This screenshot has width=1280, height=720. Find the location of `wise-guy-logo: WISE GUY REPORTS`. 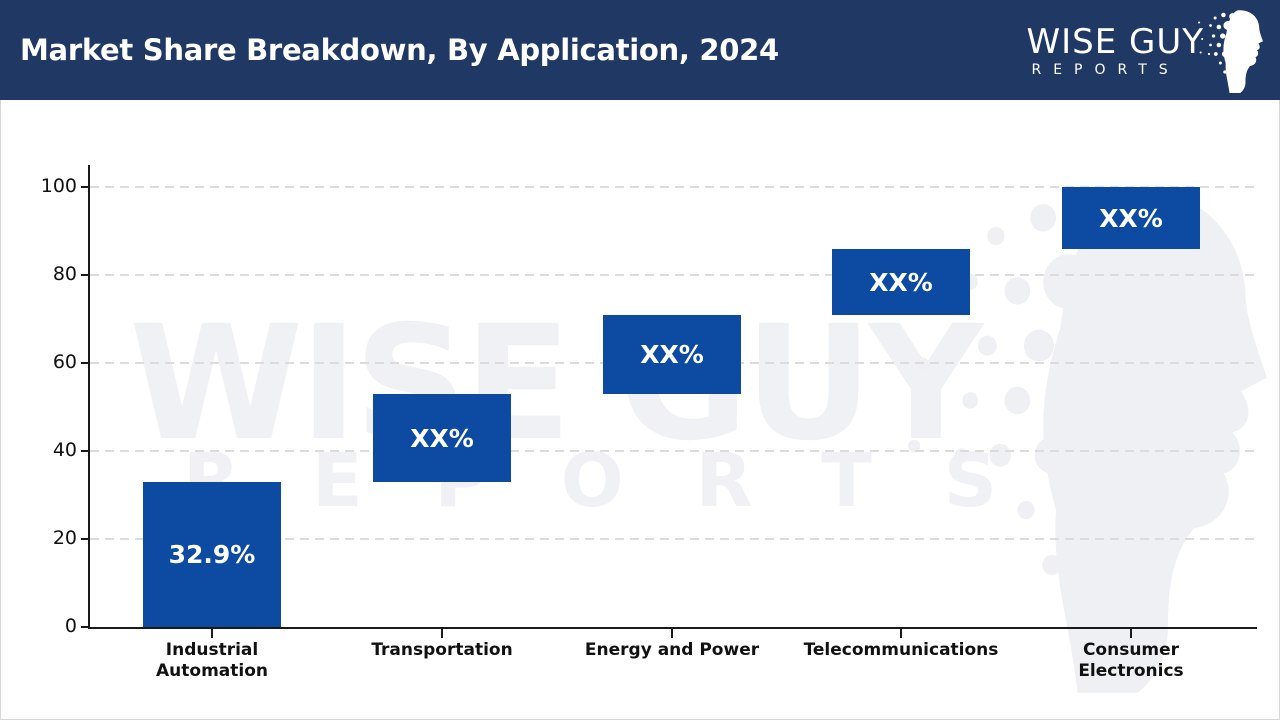

wise-guy-logo: WISE GUY REPORTS is located at coordinates (1146, 51).